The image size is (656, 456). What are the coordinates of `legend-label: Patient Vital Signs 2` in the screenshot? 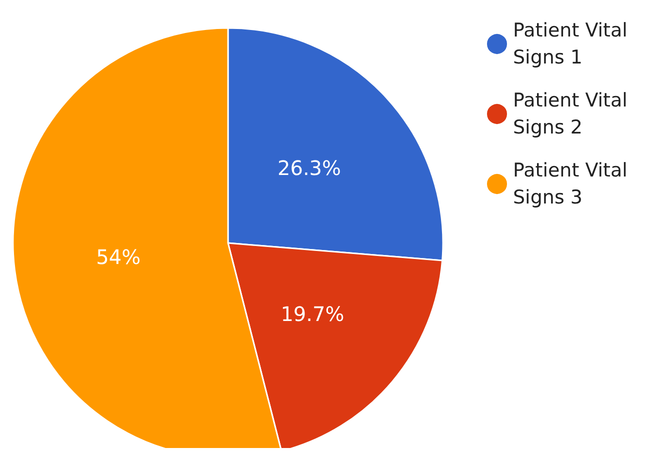 It's located at (573, 114).